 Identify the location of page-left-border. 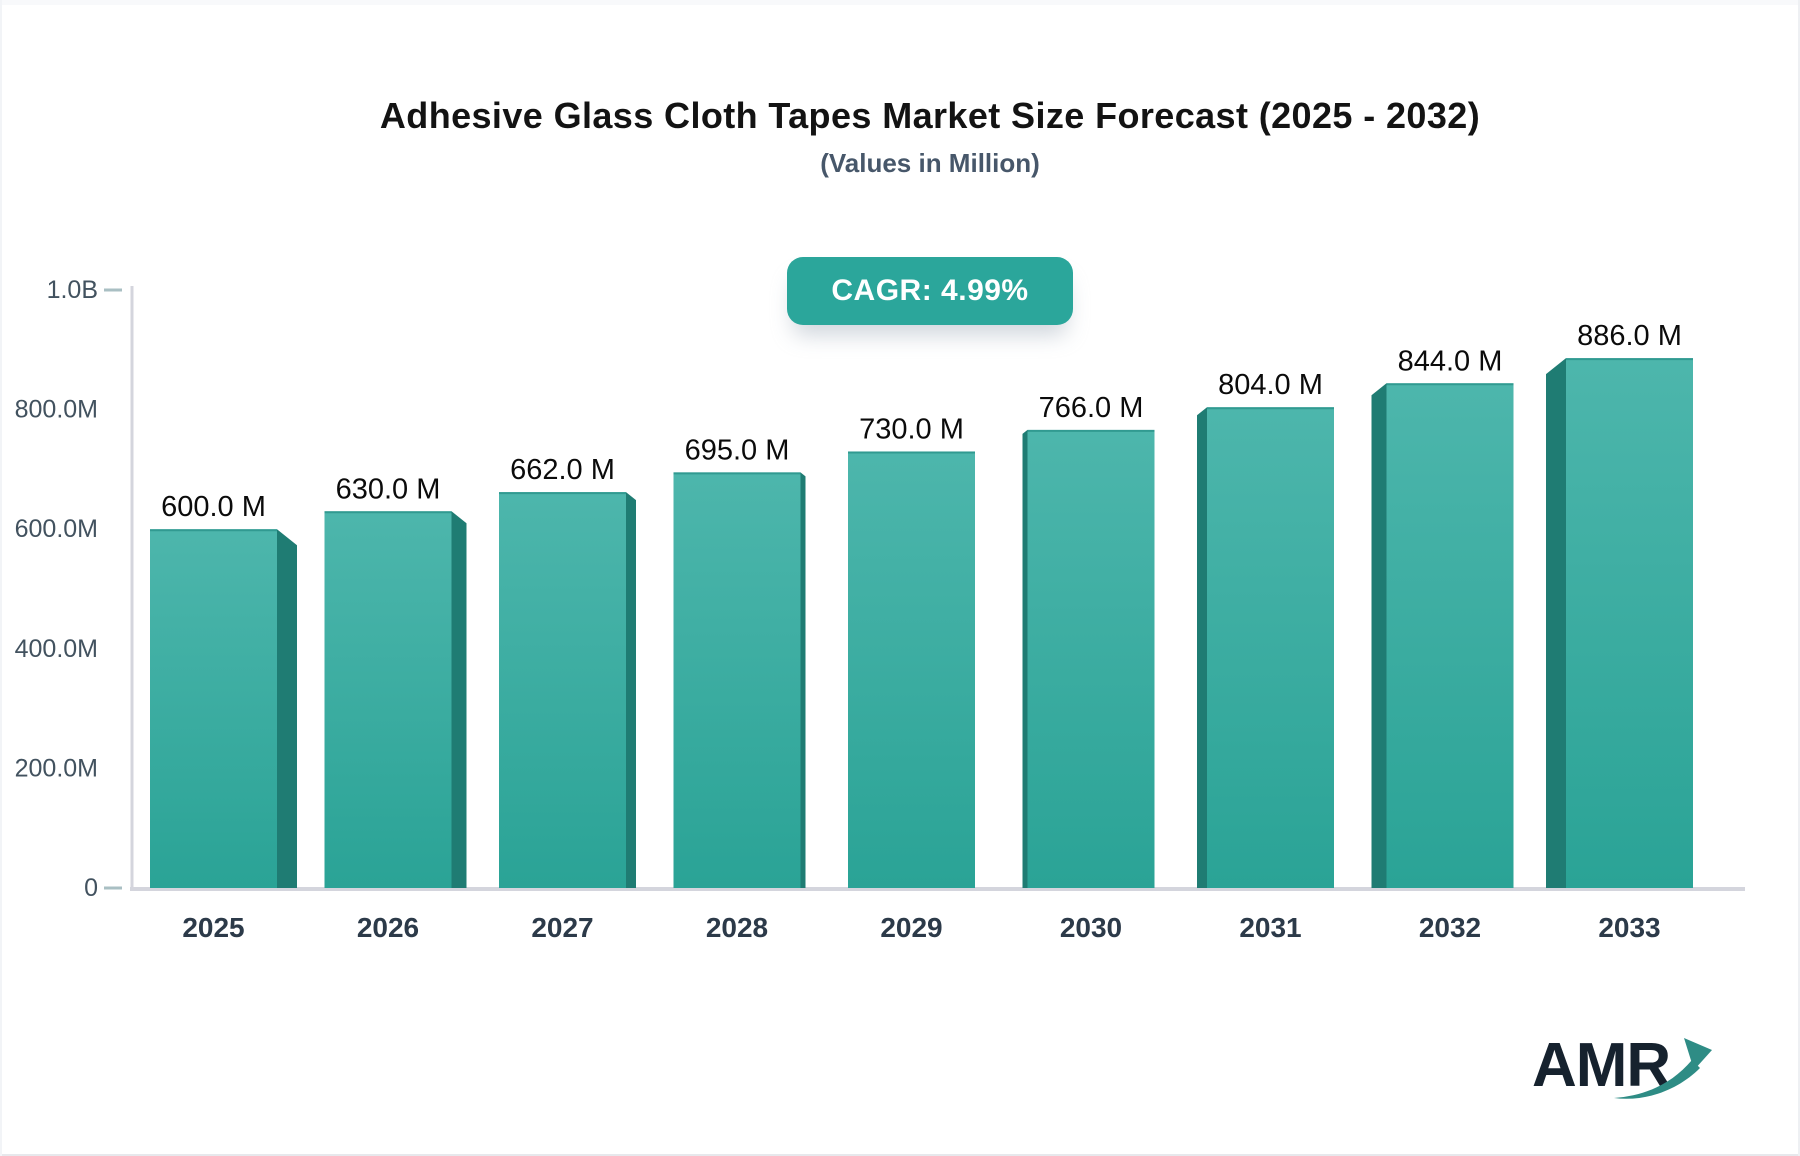
(1, 578).